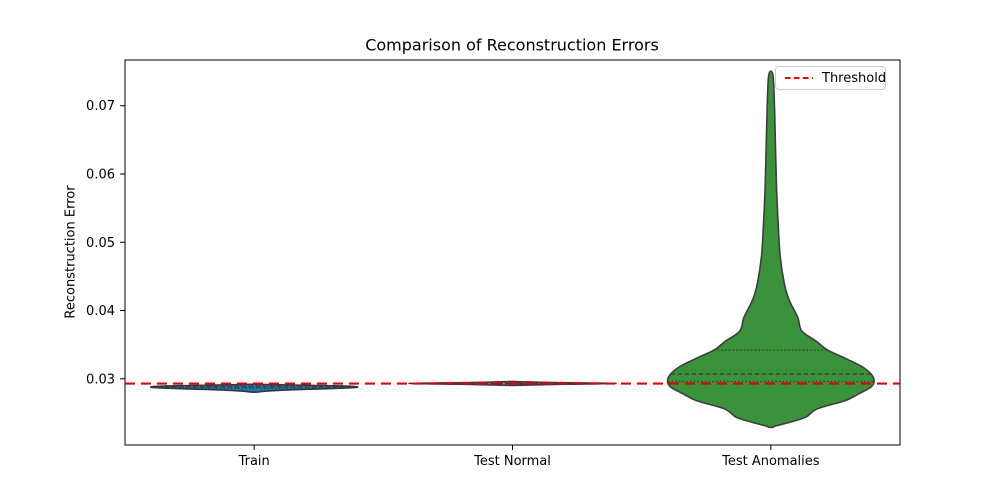 Image resolution: width=1000 pixels, height=500 pixels. I want to click on legend-item-threshold-label: Threshold, so click(854, 78).